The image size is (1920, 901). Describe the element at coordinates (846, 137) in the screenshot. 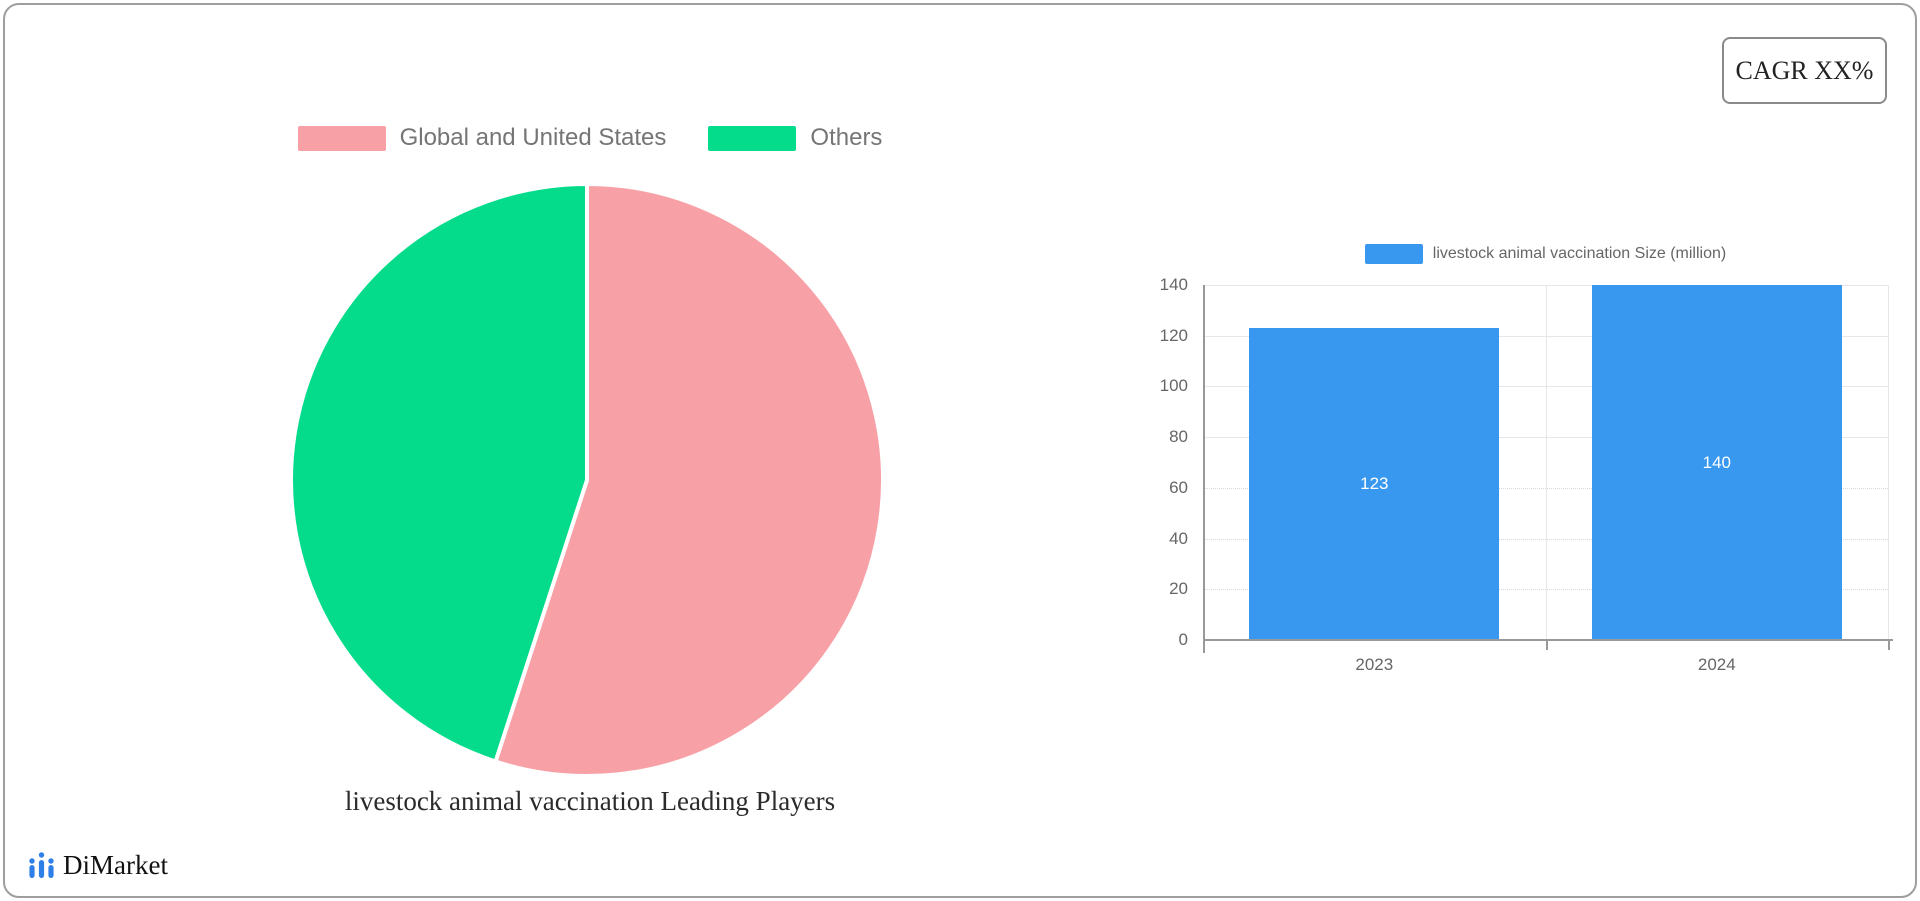

I see `pie-legend-label-others: Others` at that location.